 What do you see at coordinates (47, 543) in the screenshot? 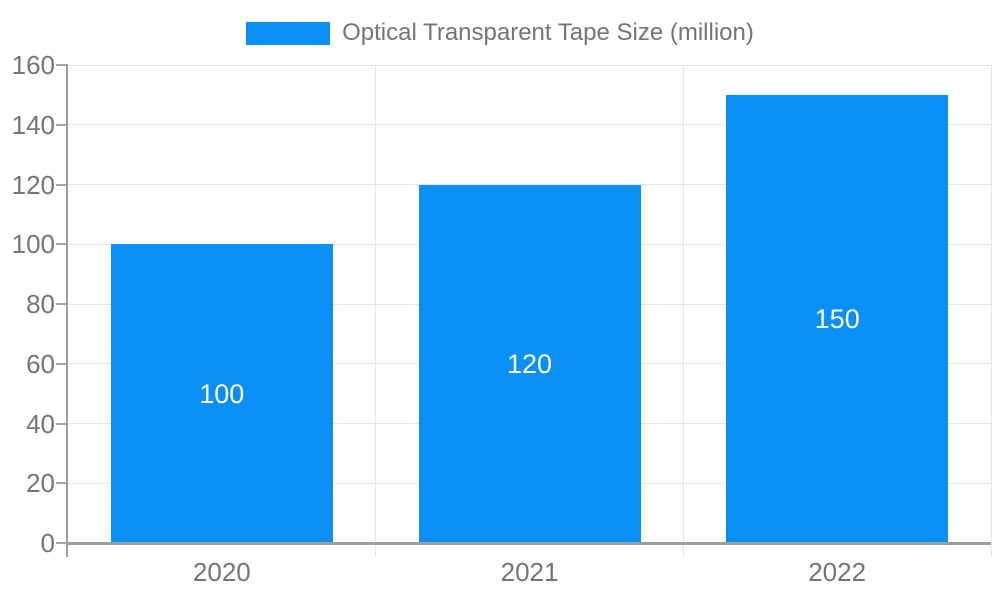
I see `y-axis-label: 0` at bounding box center [47, 543].